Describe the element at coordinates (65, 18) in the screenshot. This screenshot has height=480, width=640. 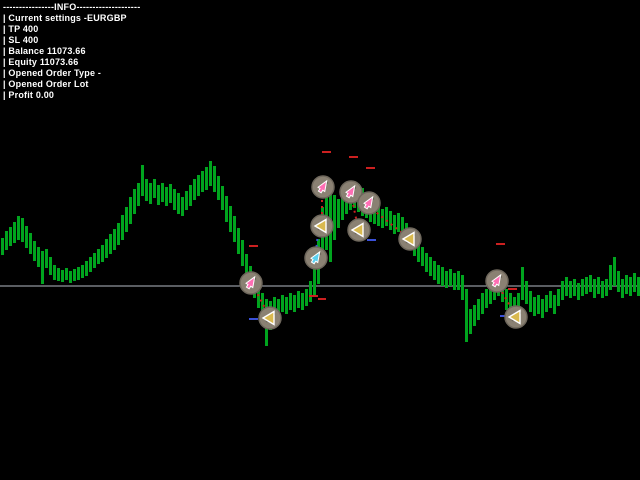
I see `info-line: | Current settings -EURGBP` at that location.